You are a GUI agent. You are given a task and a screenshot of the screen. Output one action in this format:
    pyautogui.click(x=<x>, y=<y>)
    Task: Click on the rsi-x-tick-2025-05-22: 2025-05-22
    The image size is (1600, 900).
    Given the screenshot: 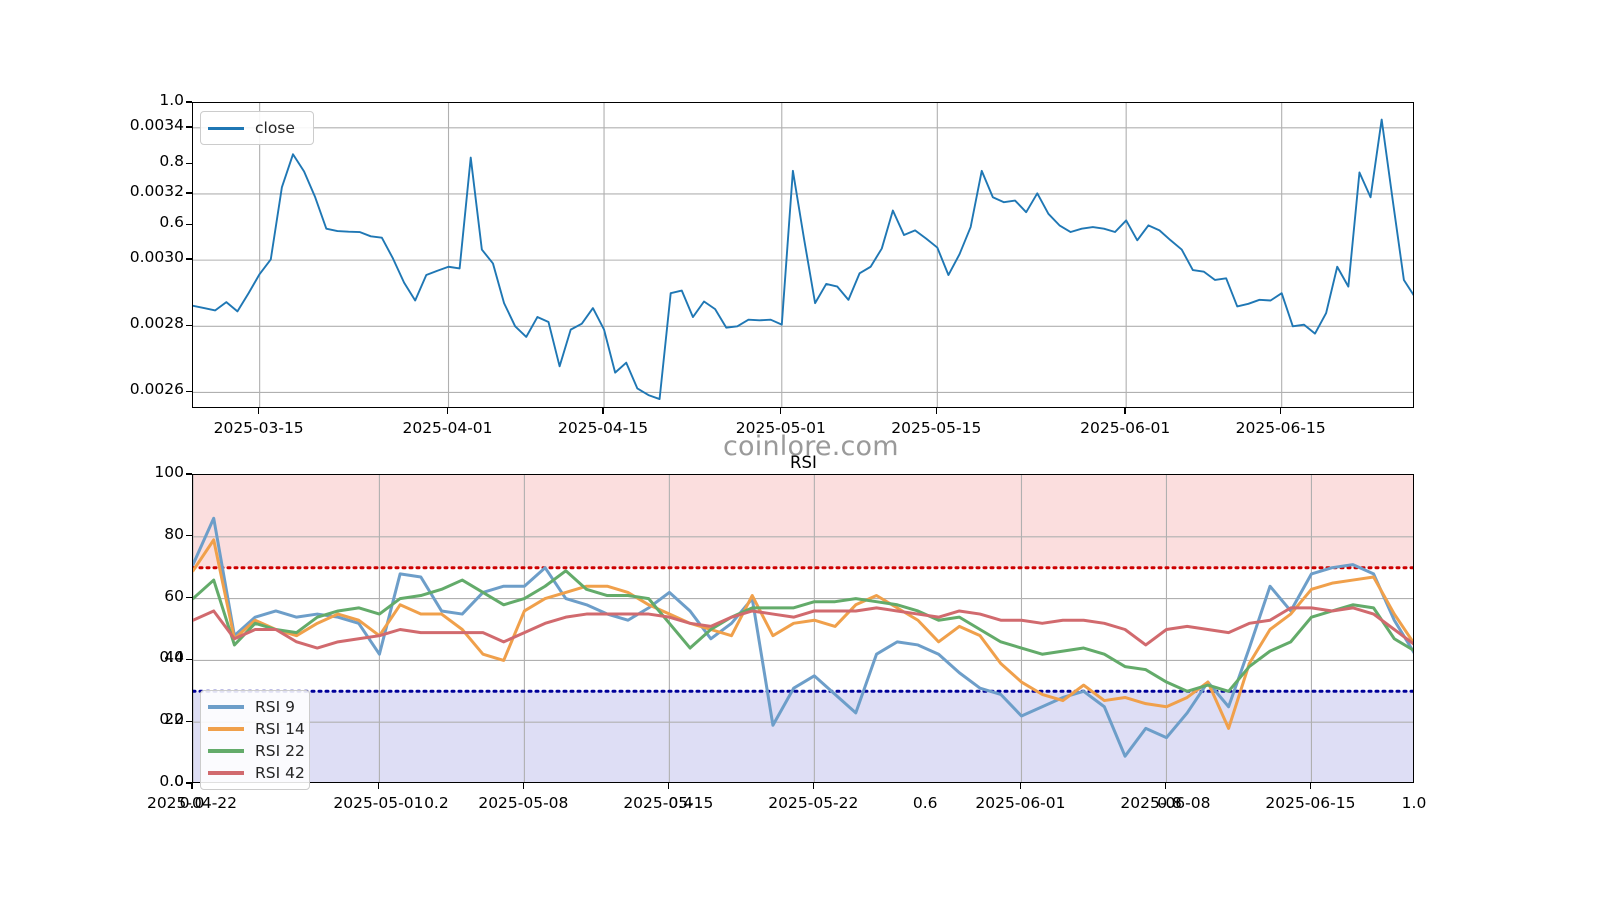 What is the action you would take?
    pyautogui.click(x=813, y=803)
    